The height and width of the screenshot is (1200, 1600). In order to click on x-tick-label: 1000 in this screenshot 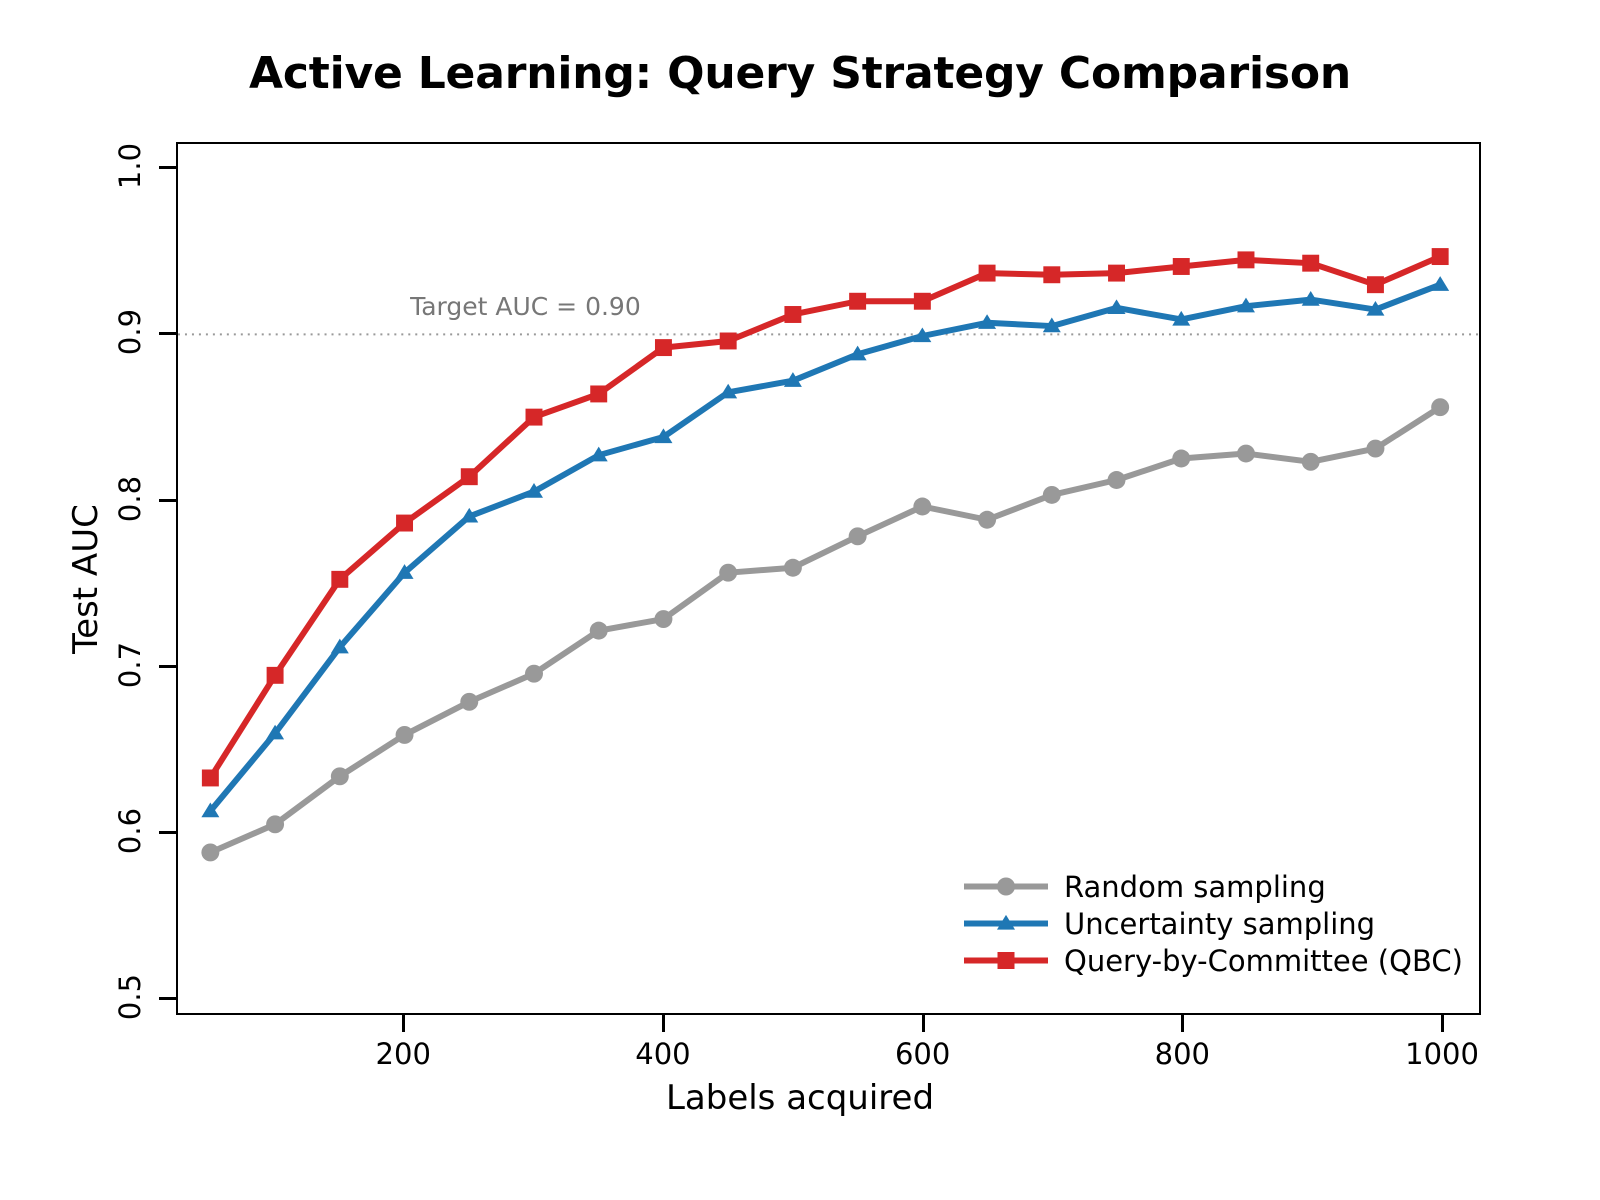, I will do `click(1442, 1054)`.